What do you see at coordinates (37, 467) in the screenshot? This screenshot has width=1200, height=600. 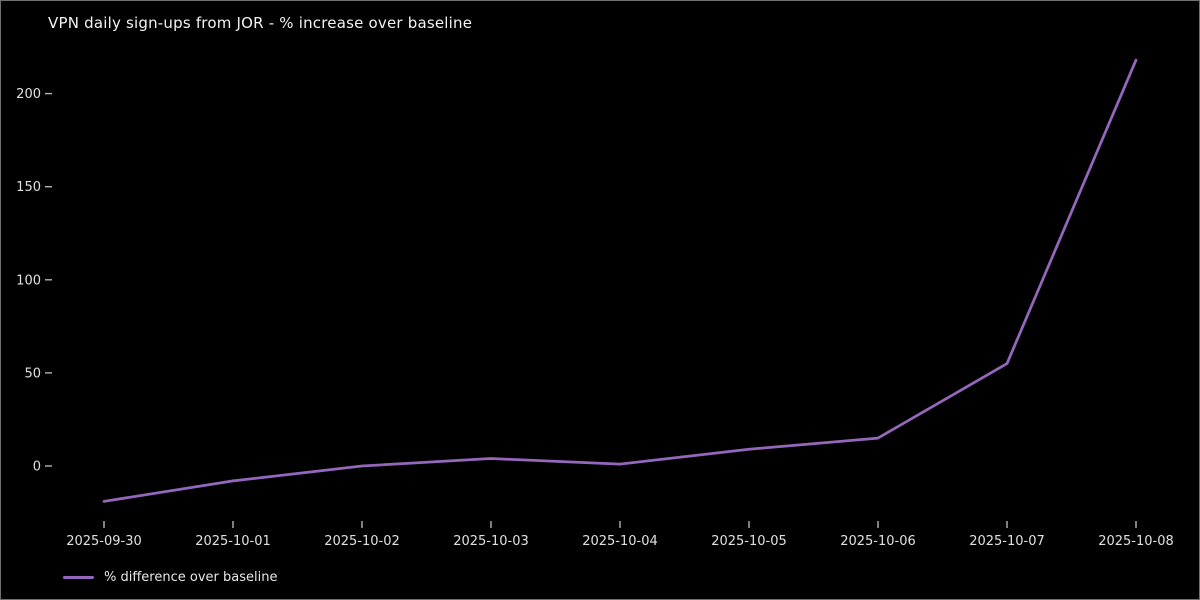 I see `y-tick-label: 0` at bounding box center [37, 467].